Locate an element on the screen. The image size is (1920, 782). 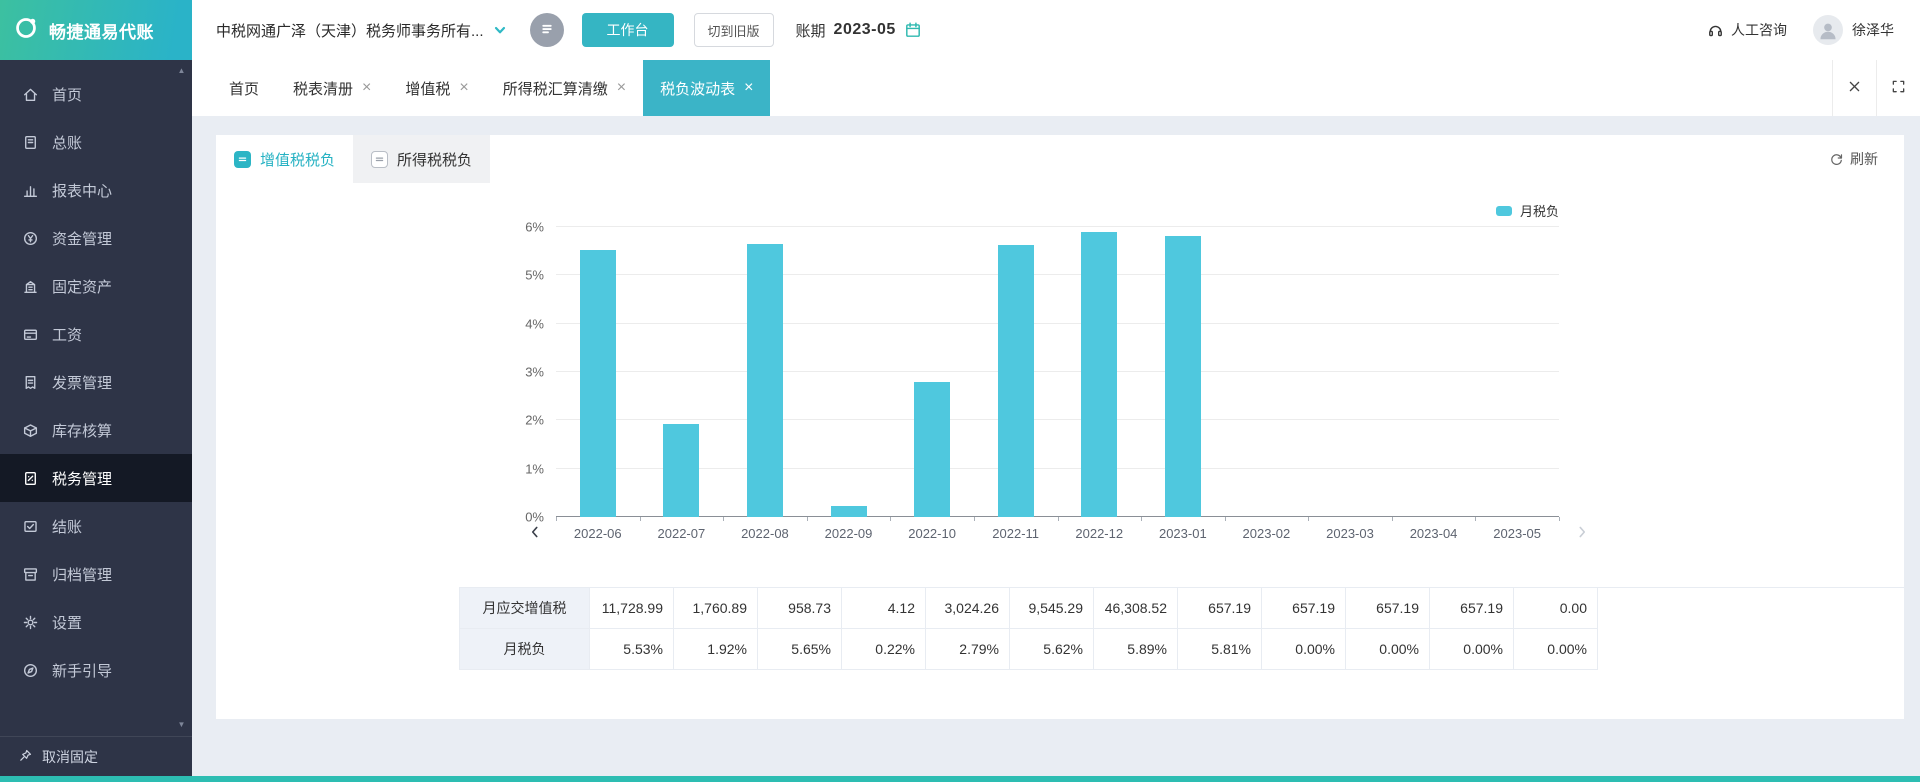
fullscreen-icon is located at coordinates (1898, 88).